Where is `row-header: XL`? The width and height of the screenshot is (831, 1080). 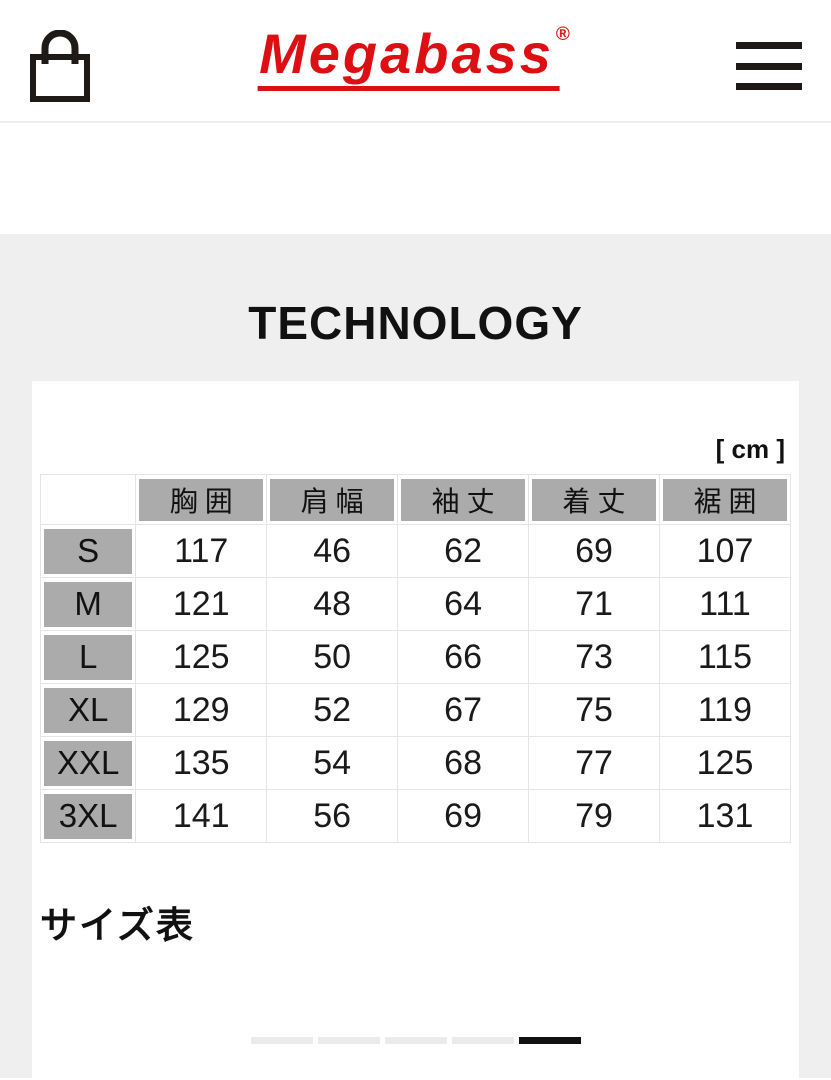 row-header: XL is located at coordinates (88, 710).